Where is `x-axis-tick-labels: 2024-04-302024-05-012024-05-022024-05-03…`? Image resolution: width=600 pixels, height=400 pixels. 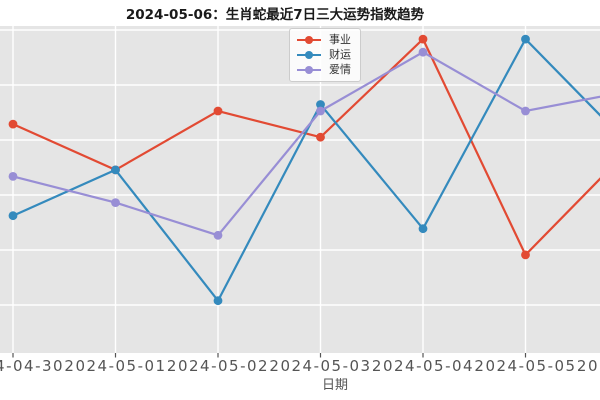
x-axis-tick-labels: 2024-04-302024-05-012024-05-022024-05-03… is located at coordinates (300, 367).